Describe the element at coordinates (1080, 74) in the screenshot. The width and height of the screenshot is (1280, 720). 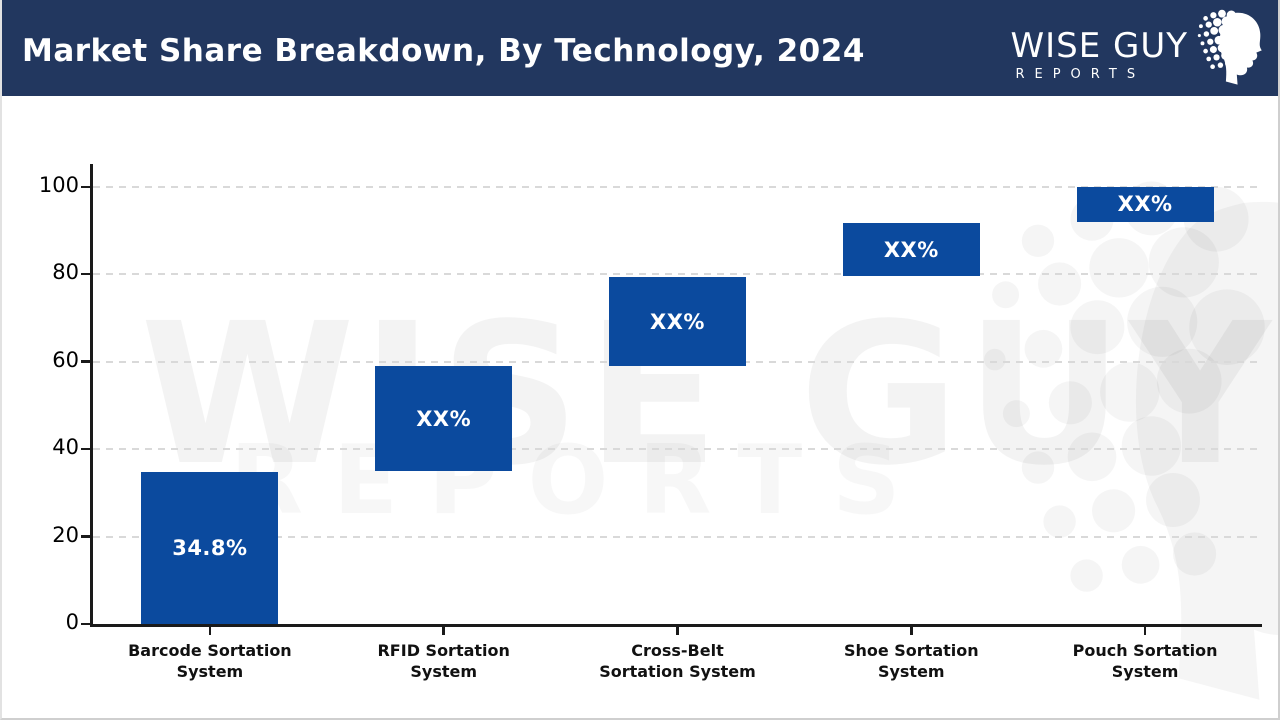
I see `logo-sub-text: REPORTS` at that location.